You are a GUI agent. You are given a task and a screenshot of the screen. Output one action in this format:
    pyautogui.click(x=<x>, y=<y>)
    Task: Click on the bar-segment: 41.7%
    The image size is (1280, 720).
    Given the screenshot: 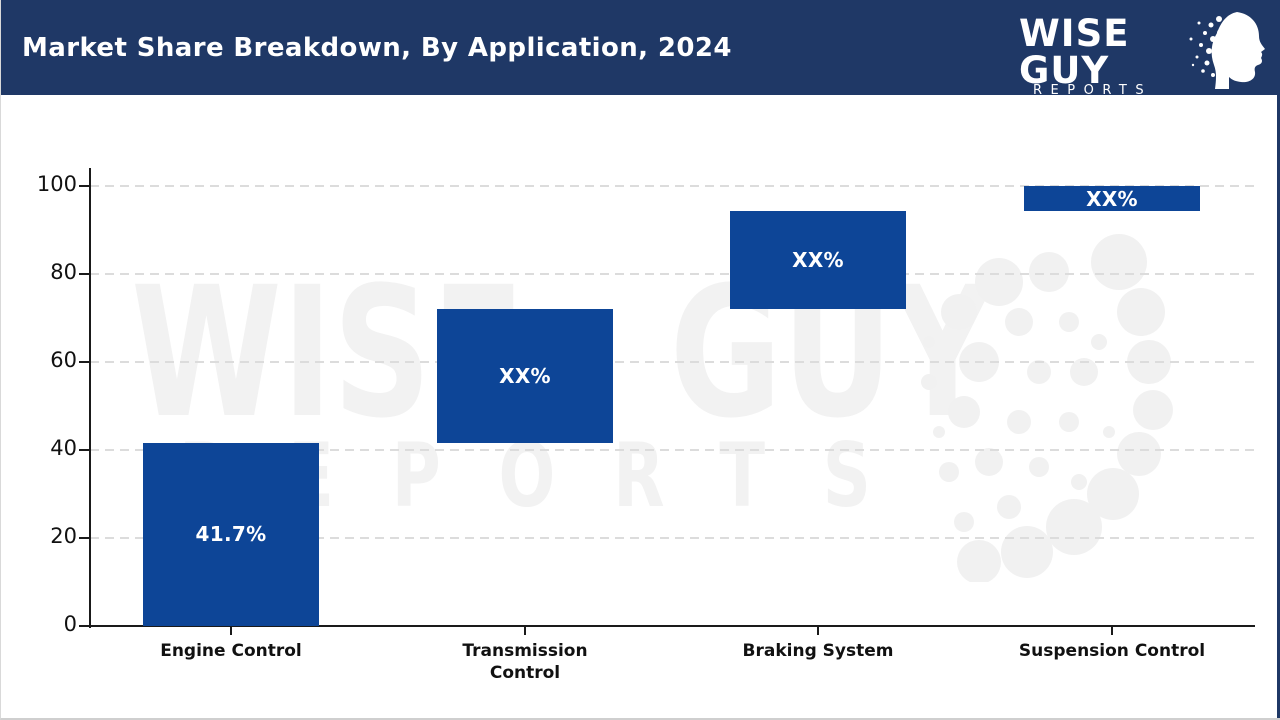 What is the action you would take?
    pyautogui.click(x=231, y=534)
    